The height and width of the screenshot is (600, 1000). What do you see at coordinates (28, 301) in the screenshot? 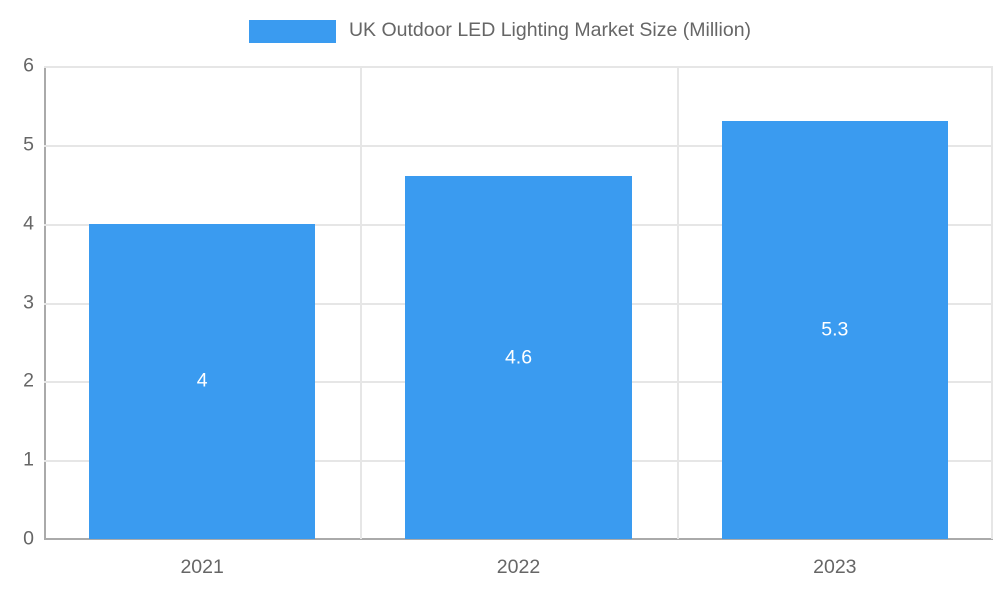
I see `y-axis-tick-label: 3` at bounding box center [28, 301].